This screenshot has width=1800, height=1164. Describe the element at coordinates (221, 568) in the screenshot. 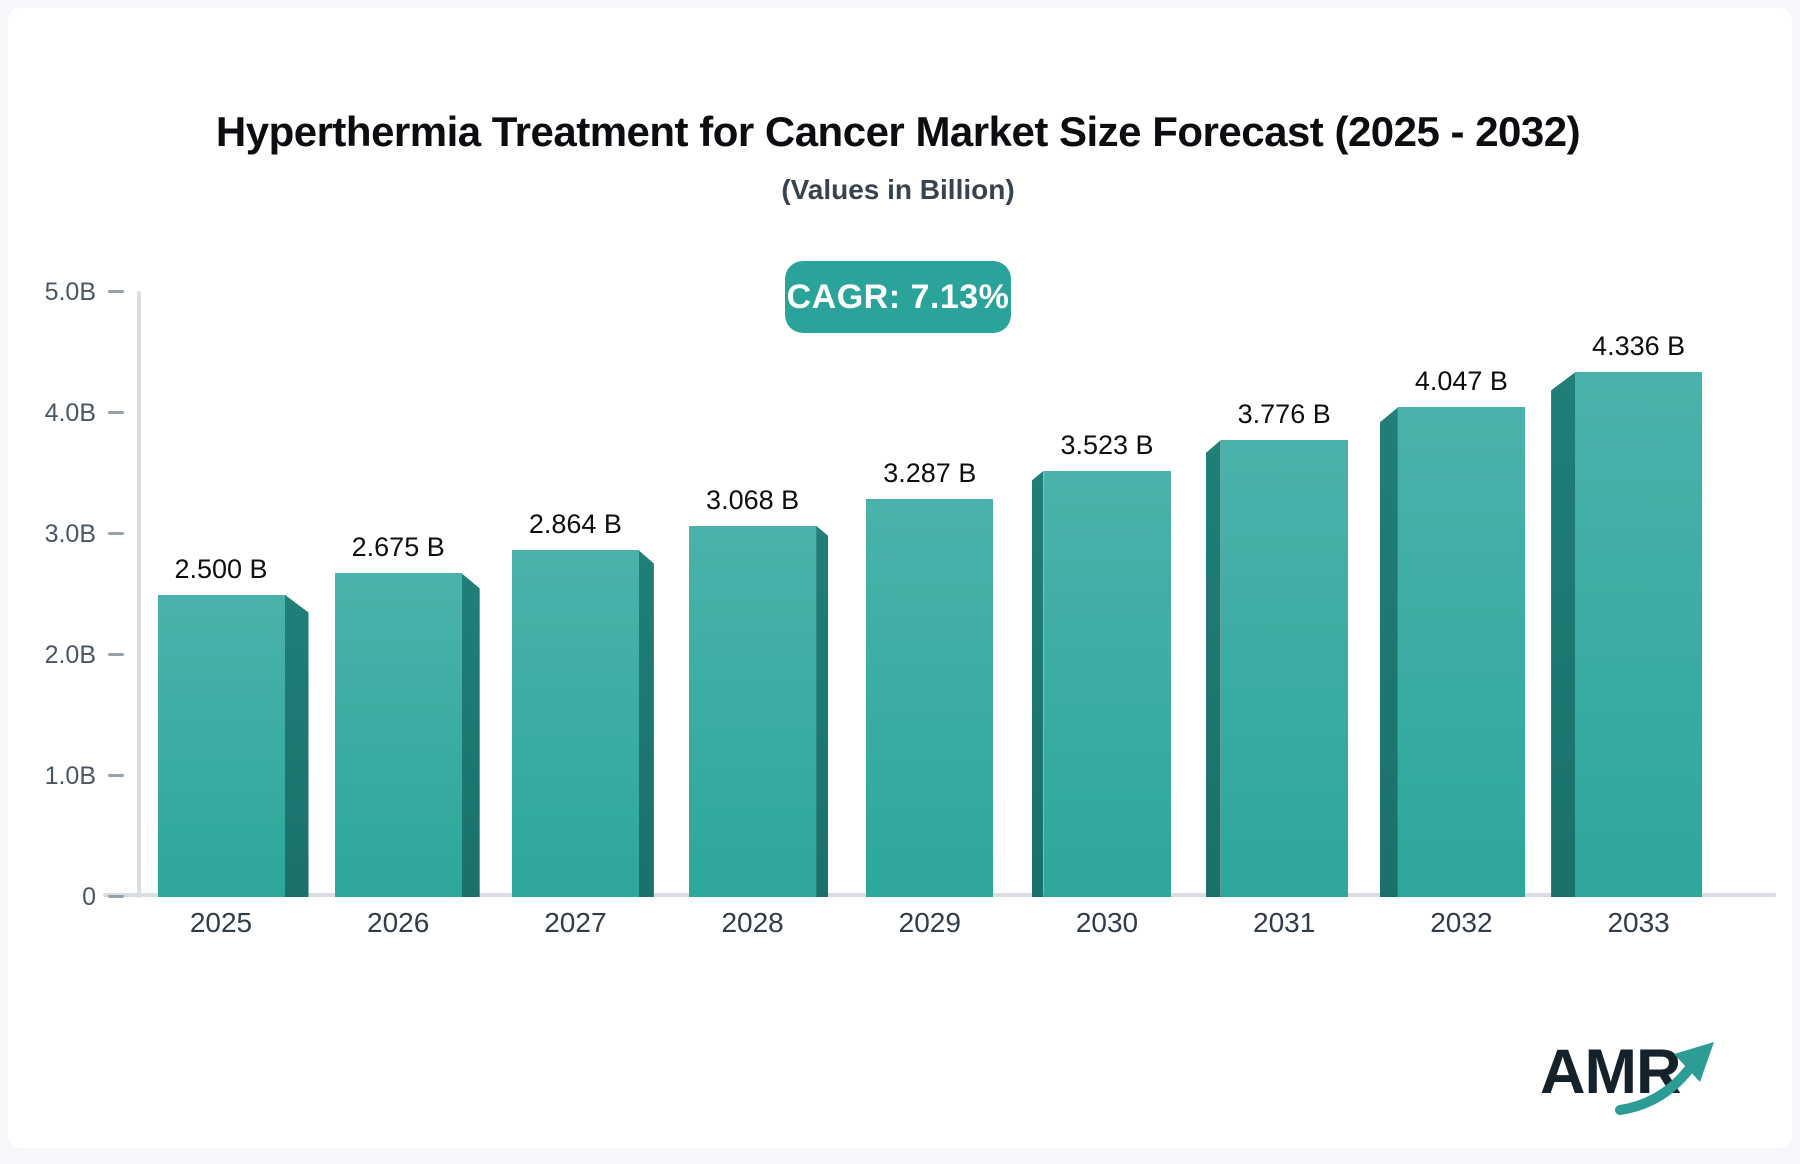

I see `bar-value-label-2025: 2.500 B` at that location.